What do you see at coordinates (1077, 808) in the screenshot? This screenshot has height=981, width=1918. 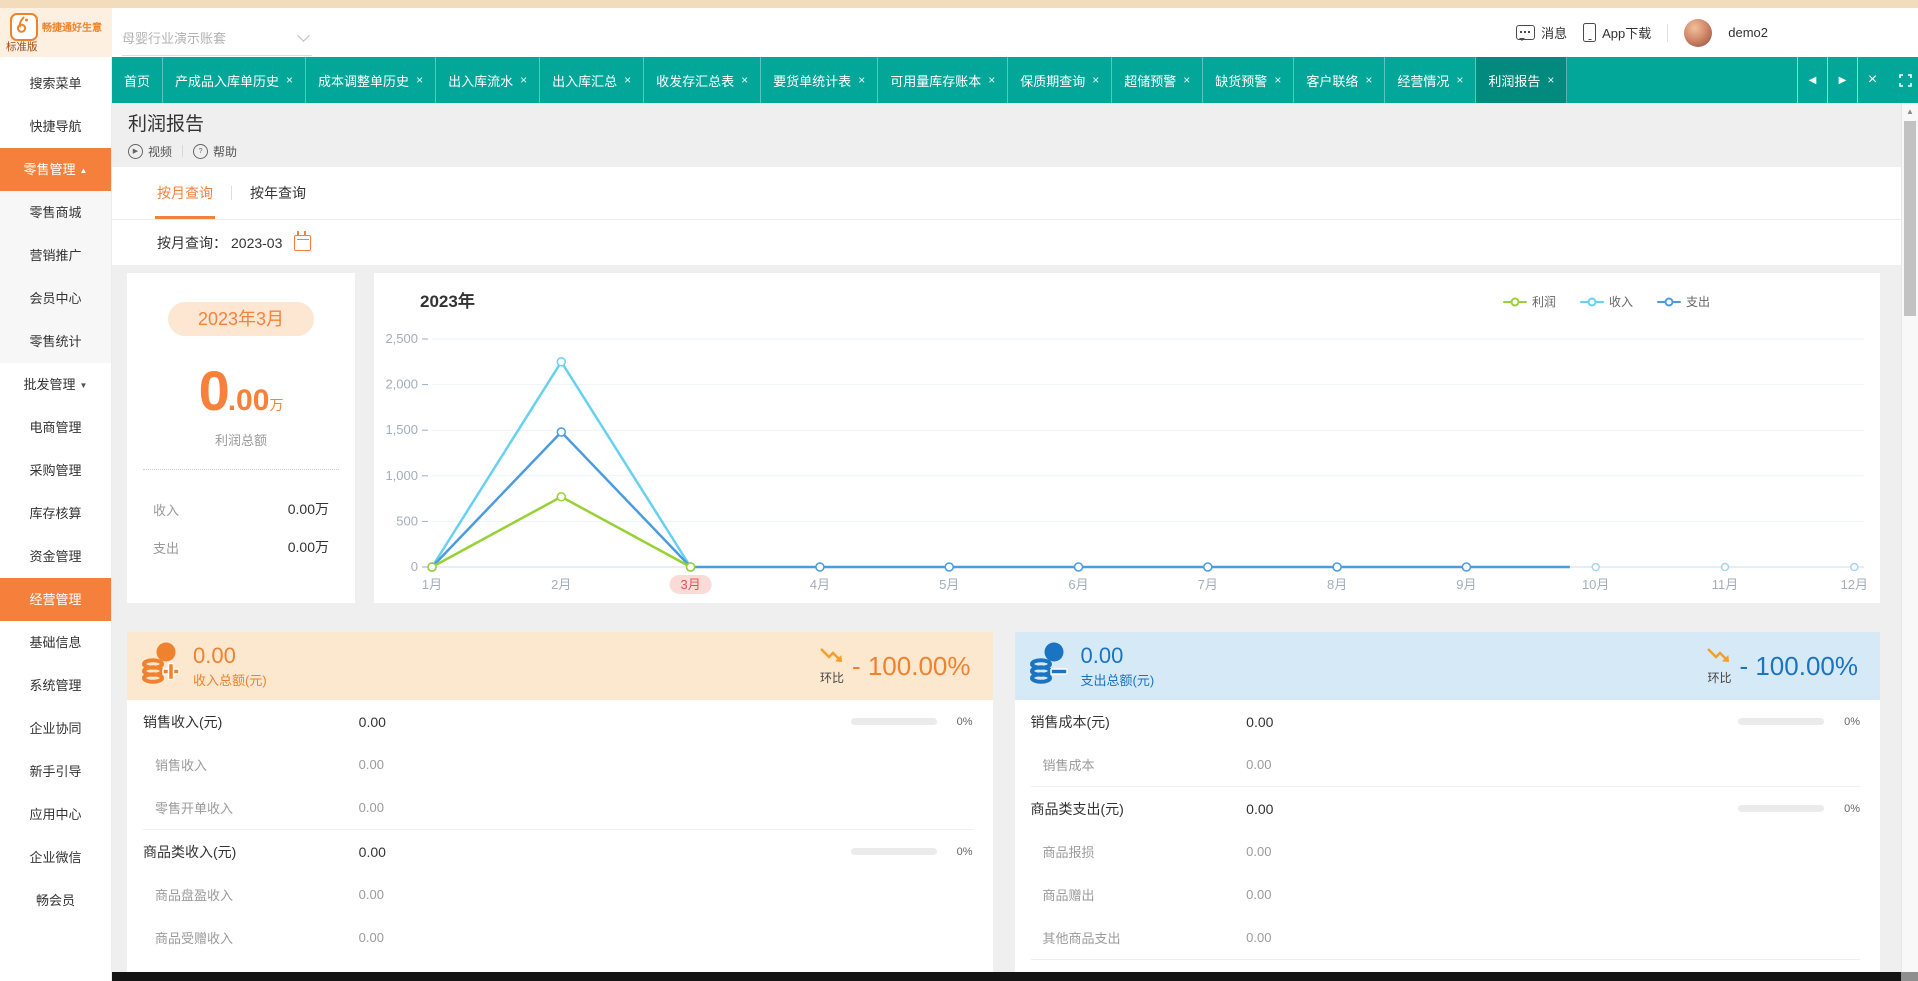 I see `row-label: 商品类支出(元)` at bounding box center [1077, 808].